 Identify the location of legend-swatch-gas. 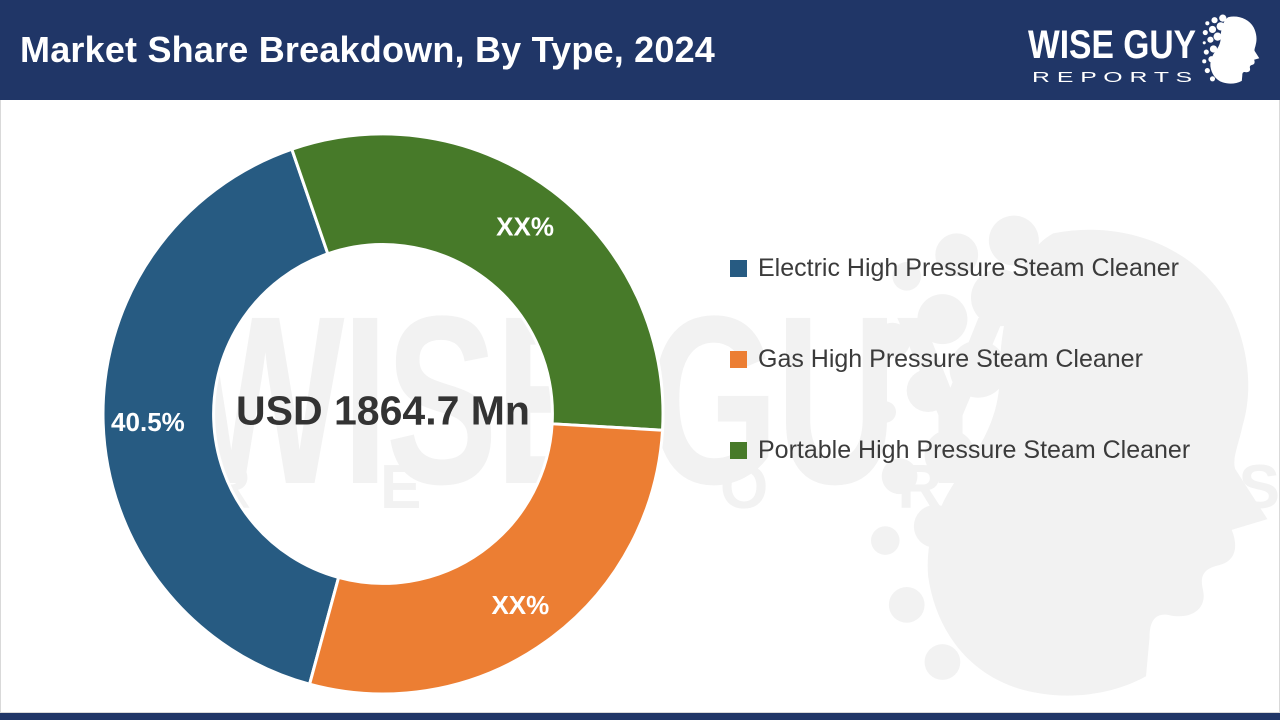
(738, 359).